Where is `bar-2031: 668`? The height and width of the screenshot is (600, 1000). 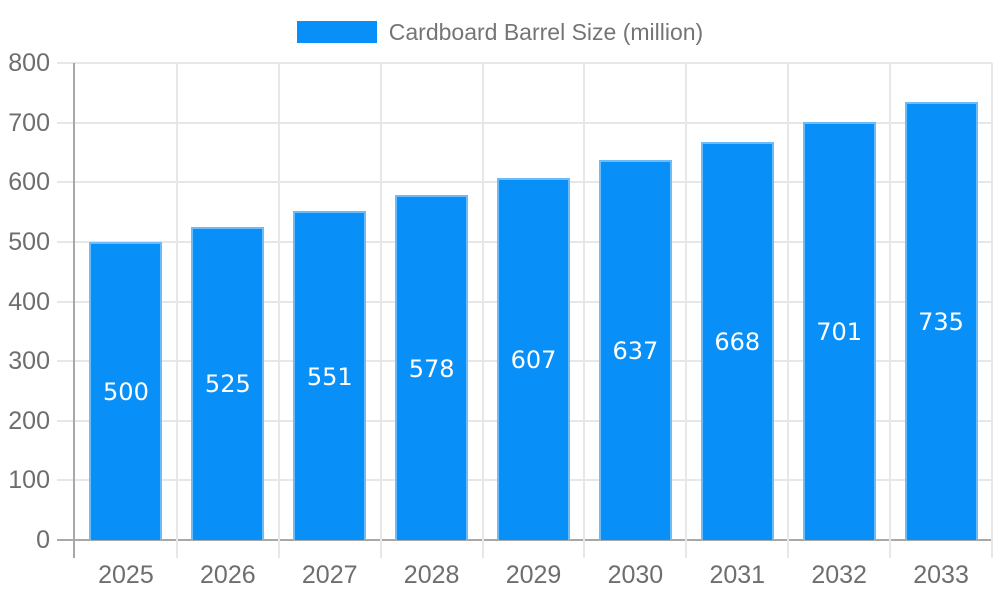
bar-2031: 668 is located at coordinates (737, 340).